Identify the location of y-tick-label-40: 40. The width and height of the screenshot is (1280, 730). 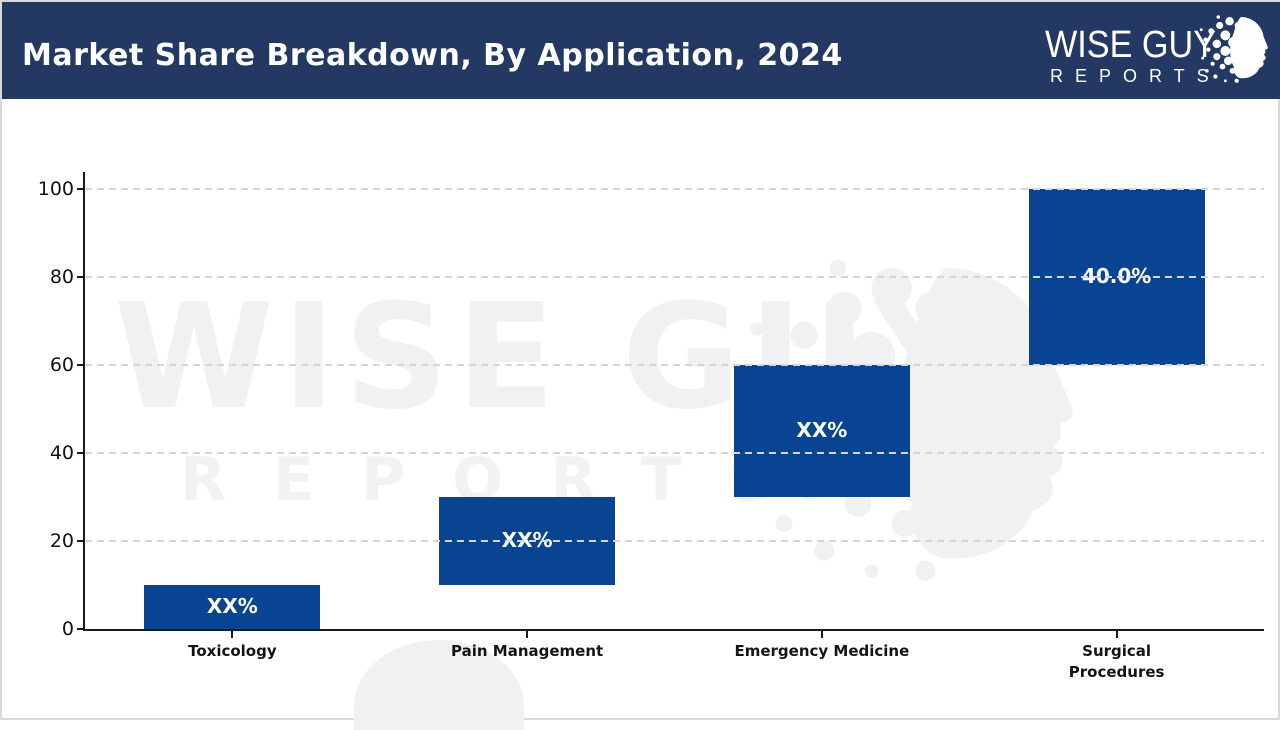
(61, 453).